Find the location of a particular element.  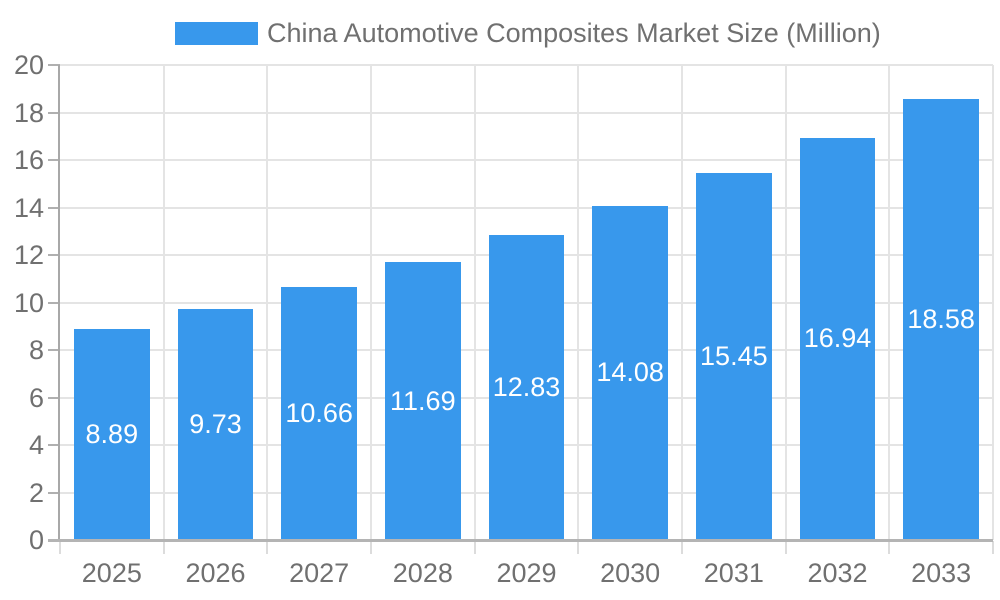

legend-swatch is located at coordinates (216, 33).